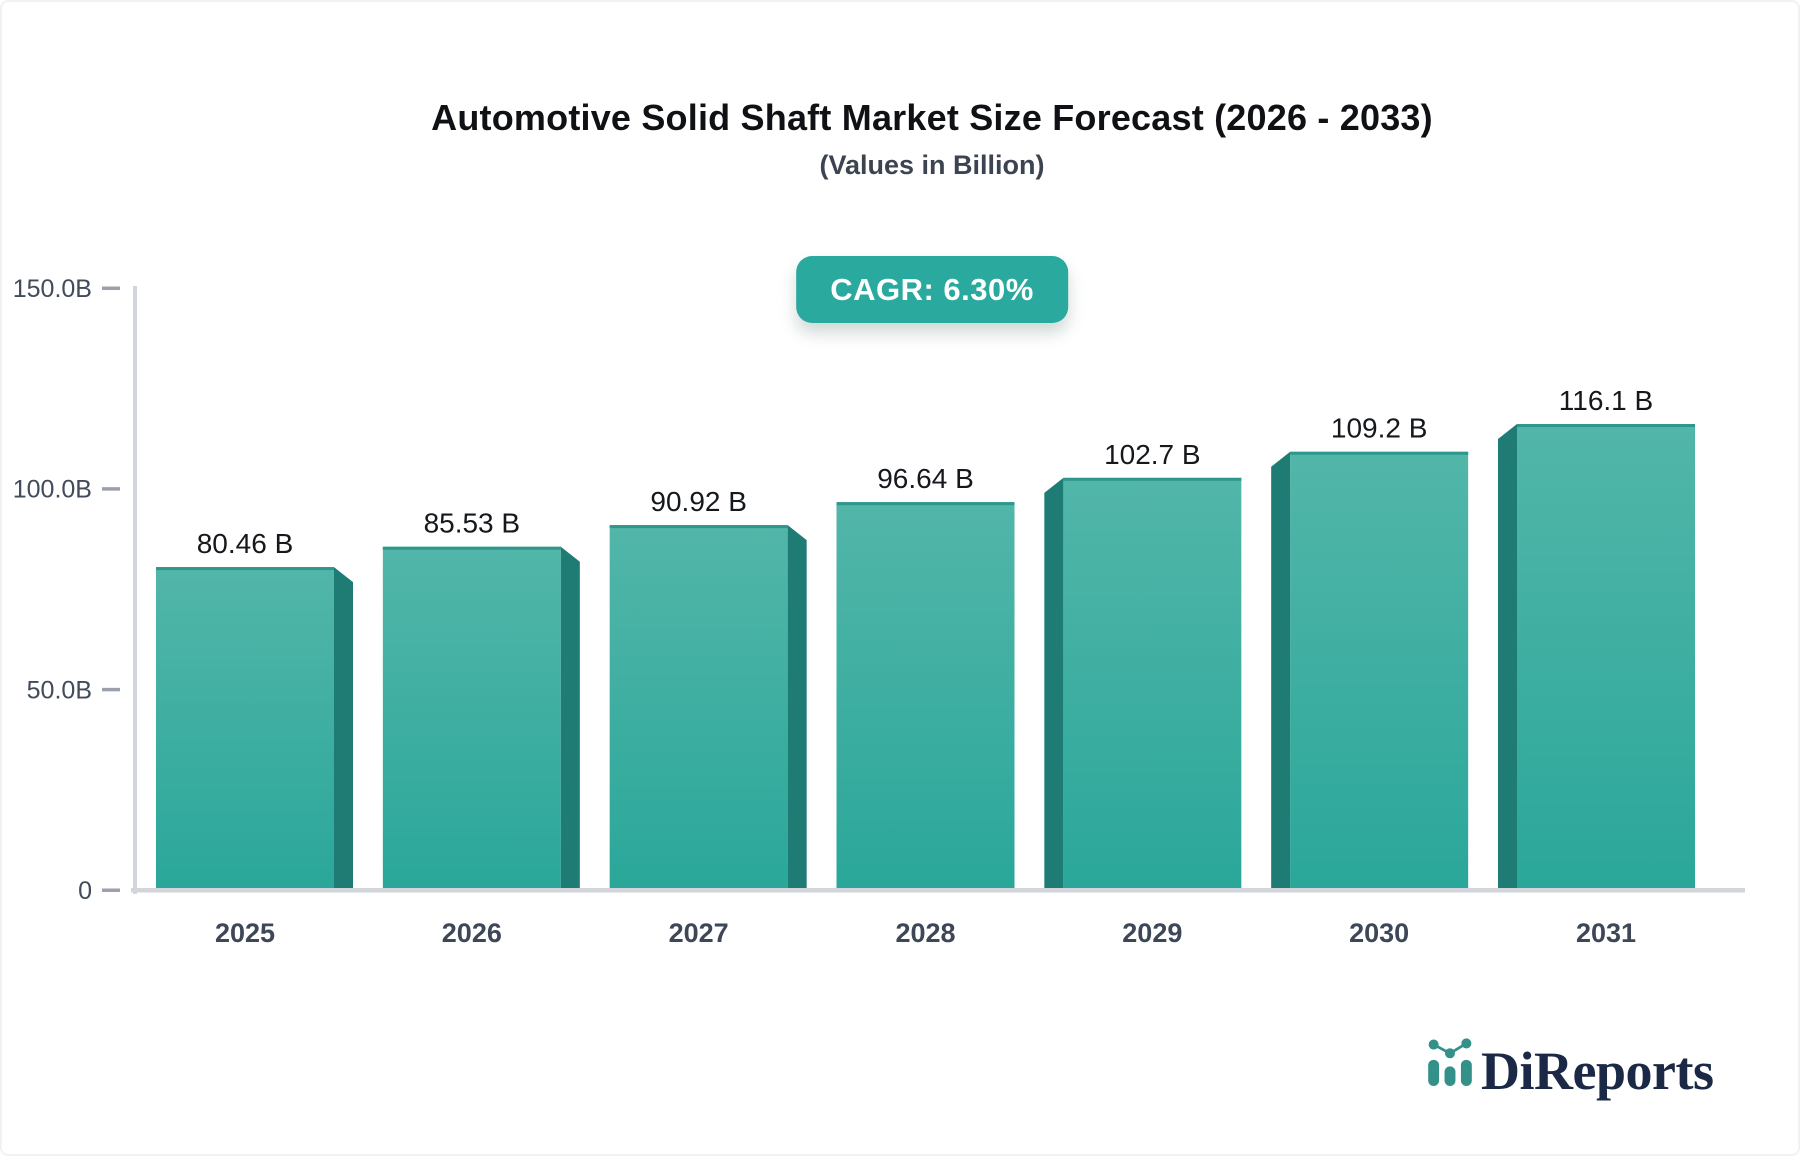 The width and height of the screenshot is (1800, 1156). I want to click on y-axis-tick-label: 150.0B, so click(52, 289).